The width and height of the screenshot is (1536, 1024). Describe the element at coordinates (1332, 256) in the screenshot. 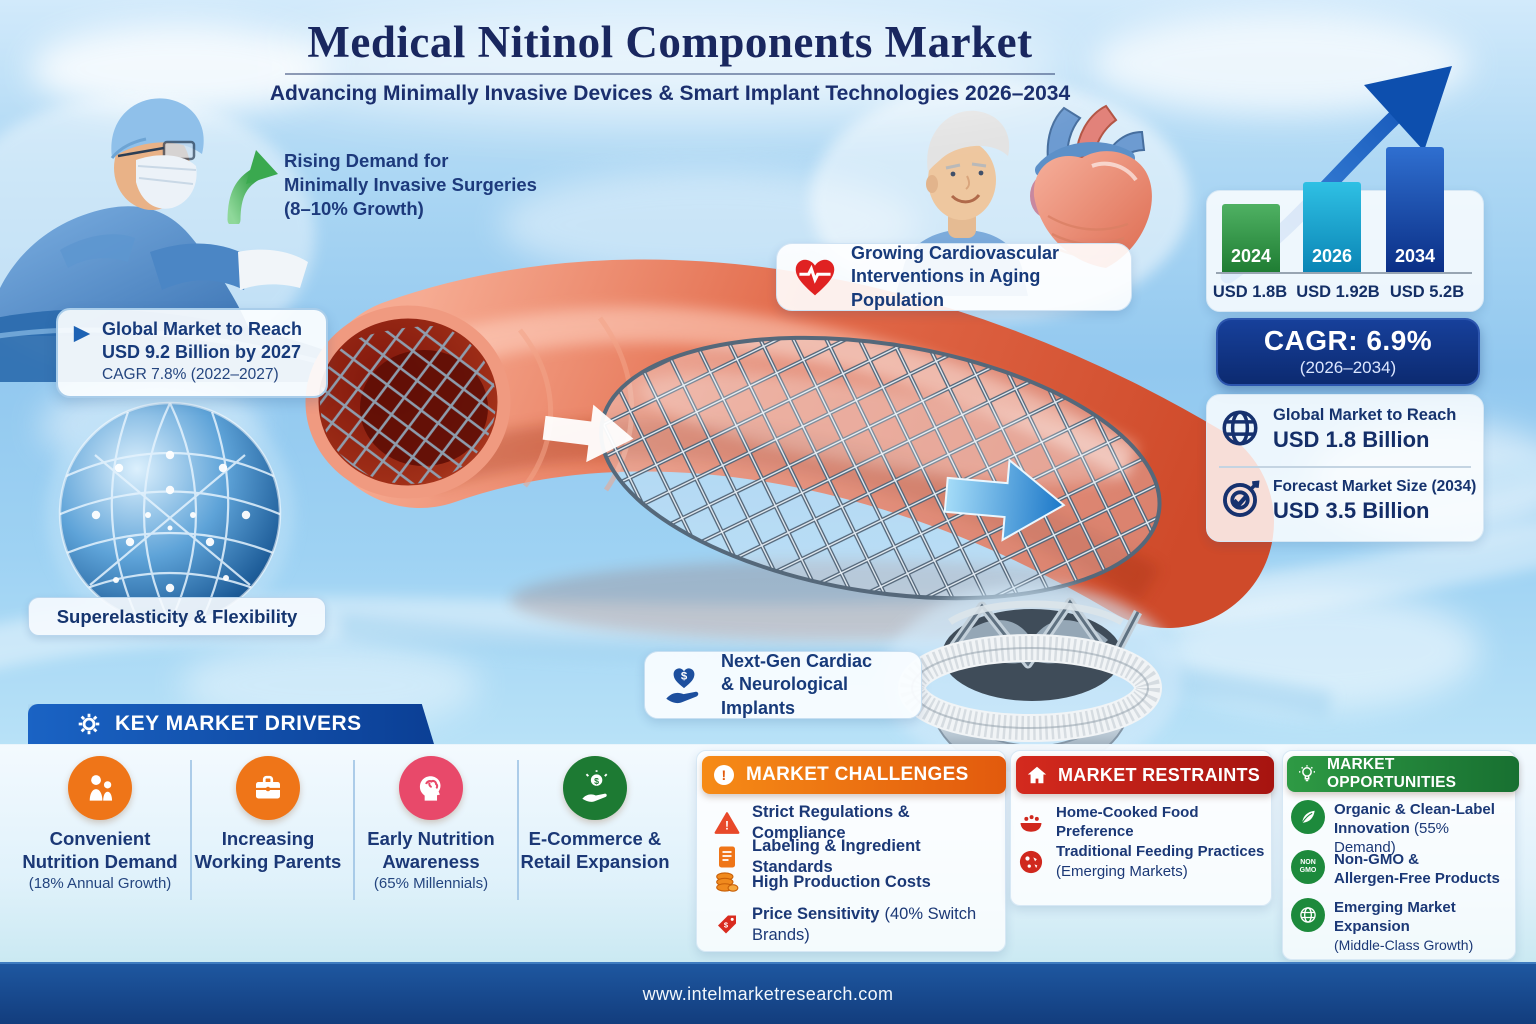

I see `bar-2026-label: 2026` at that location.